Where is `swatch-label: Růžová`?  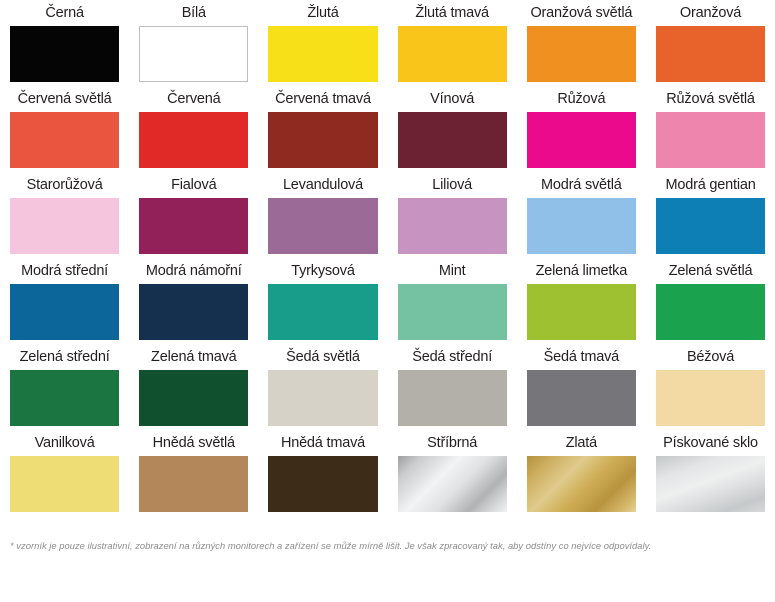
swatch-label: Růžová is located at coordinates (581, 99).